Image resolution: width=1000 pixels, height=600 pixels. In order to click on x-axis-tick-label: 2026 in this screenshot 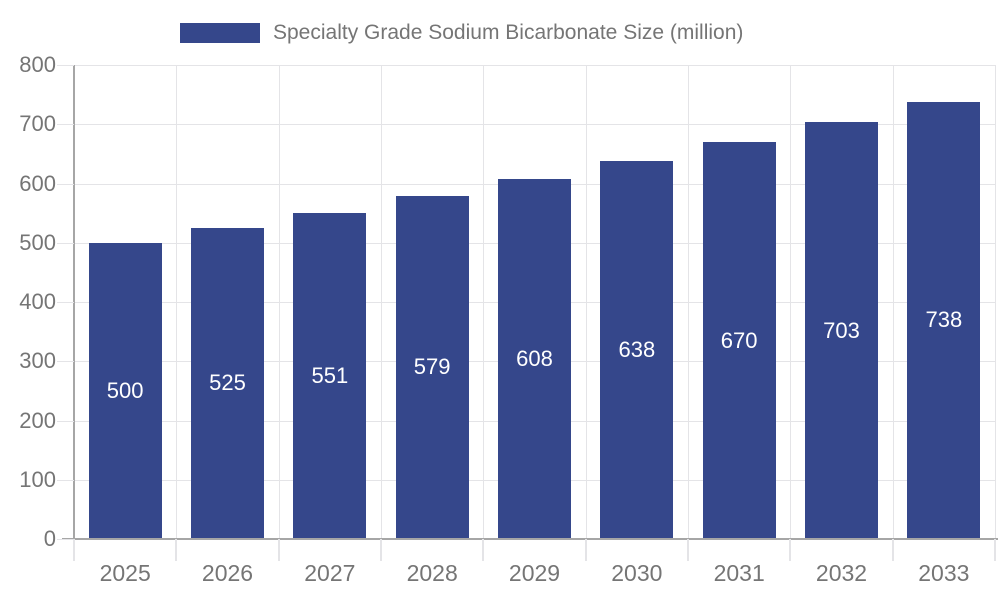, I will do `click(227, 573)`.